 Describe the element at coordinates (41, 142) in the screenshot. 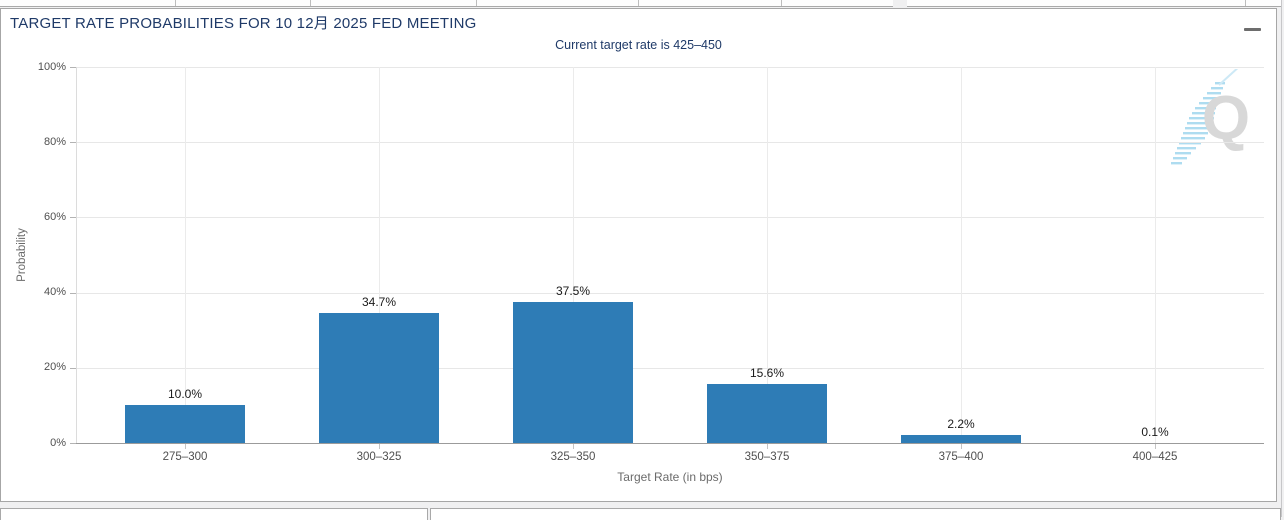

I see `y-tick-label: 80%` at that location.